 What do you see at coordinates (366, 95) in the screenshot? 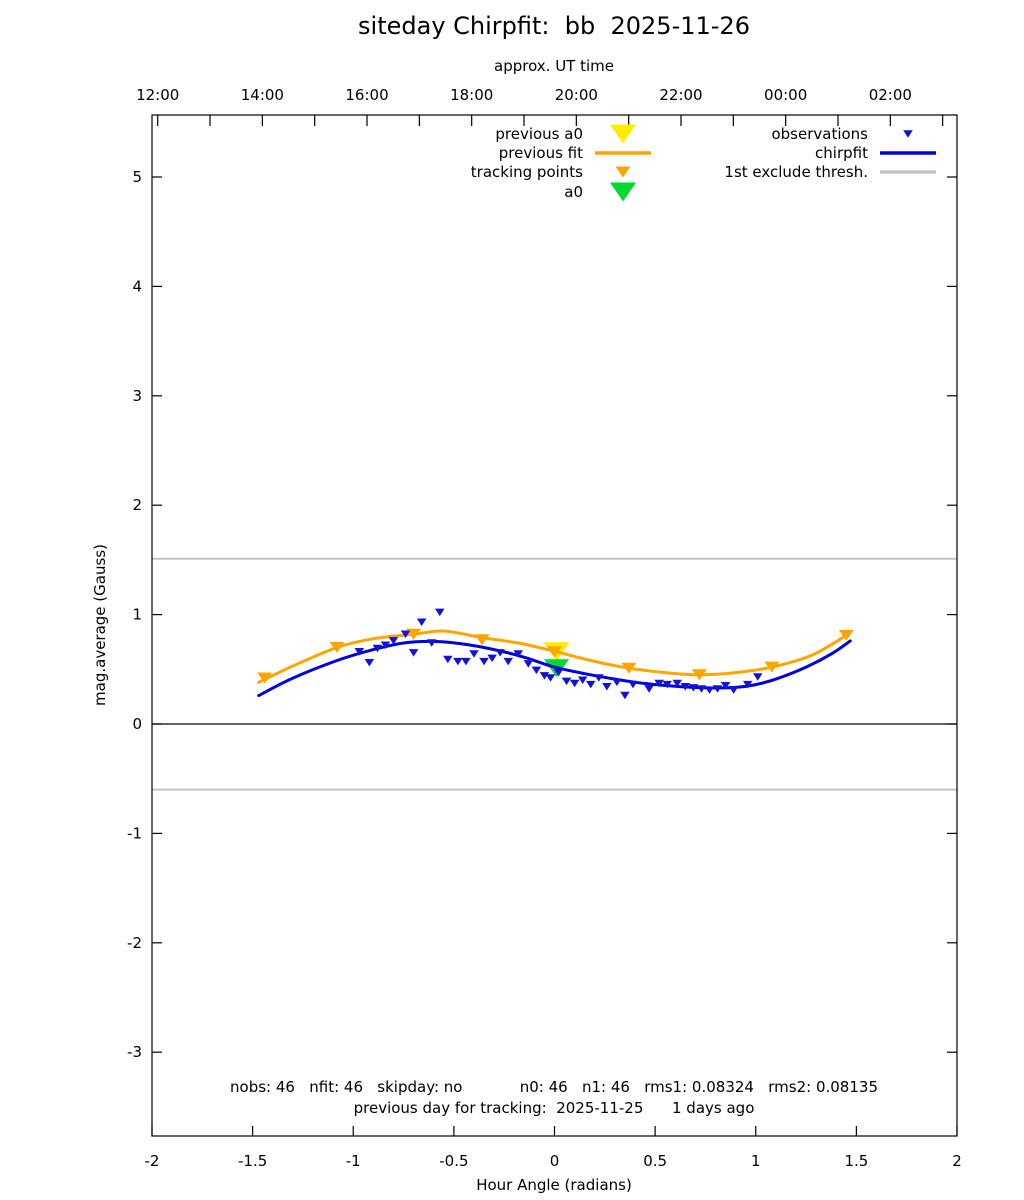
I see `top-axis-tick-label: 16:00` at bounding box center [366, 95].